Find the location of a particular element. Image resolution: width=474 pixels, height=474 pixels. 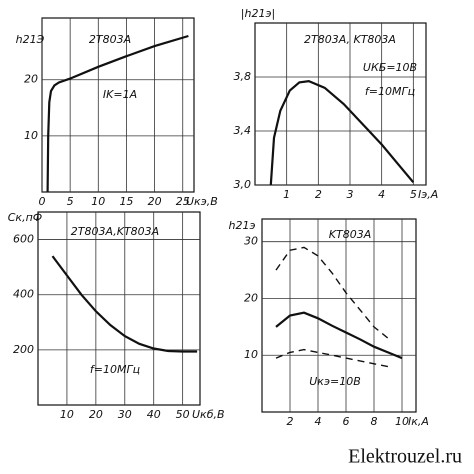

annotation: IK=1A is located at coordinates (120, 94).